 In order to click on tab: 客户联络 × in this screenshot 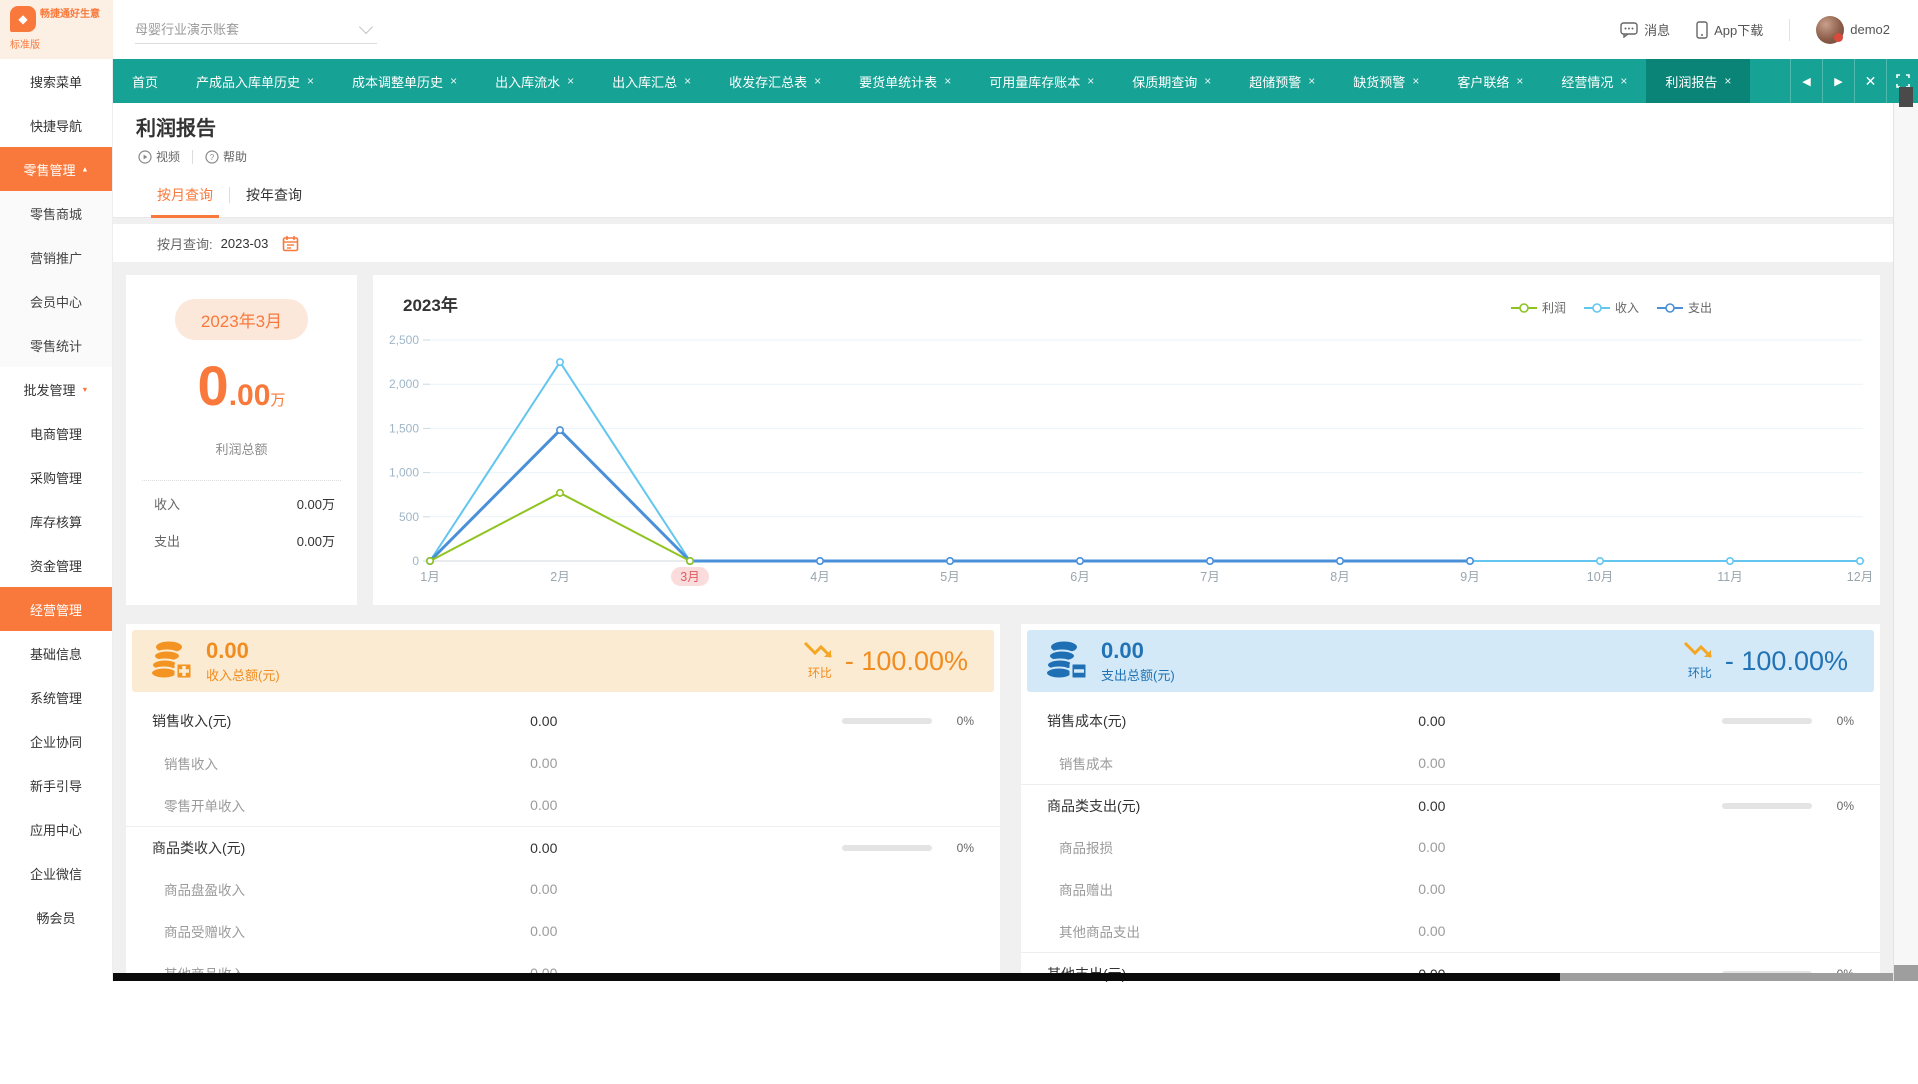, I will do `click(1490, 81)`.